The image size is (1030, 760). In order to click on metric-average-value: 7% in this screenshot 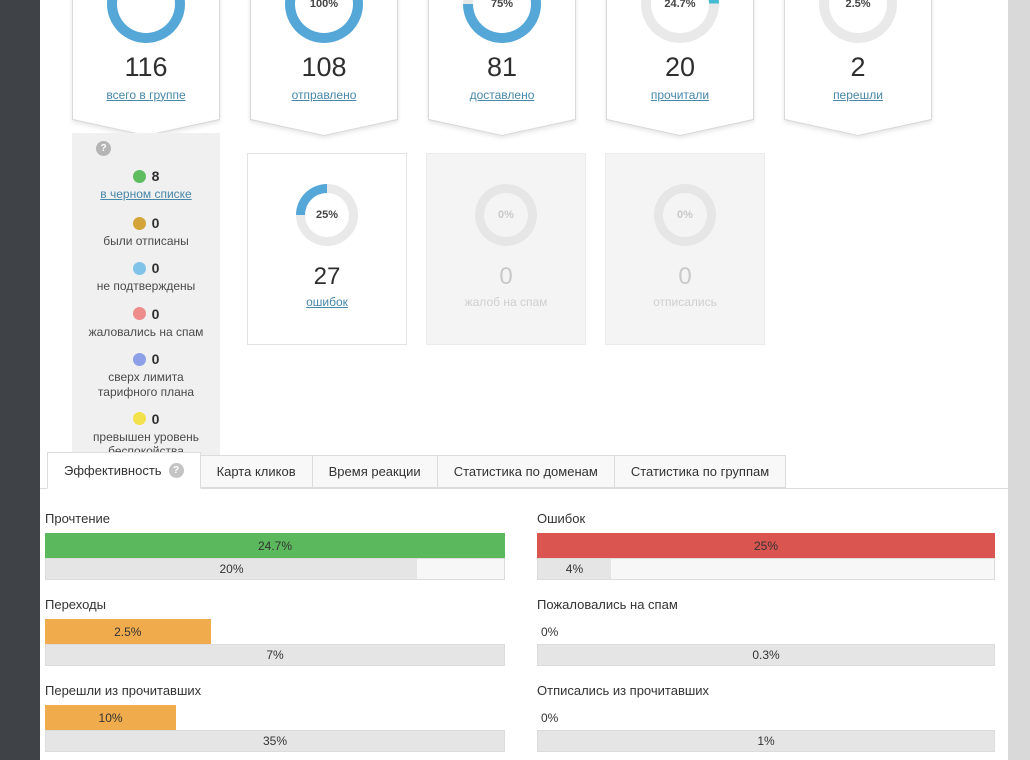, I will do `click(275, 655)`.